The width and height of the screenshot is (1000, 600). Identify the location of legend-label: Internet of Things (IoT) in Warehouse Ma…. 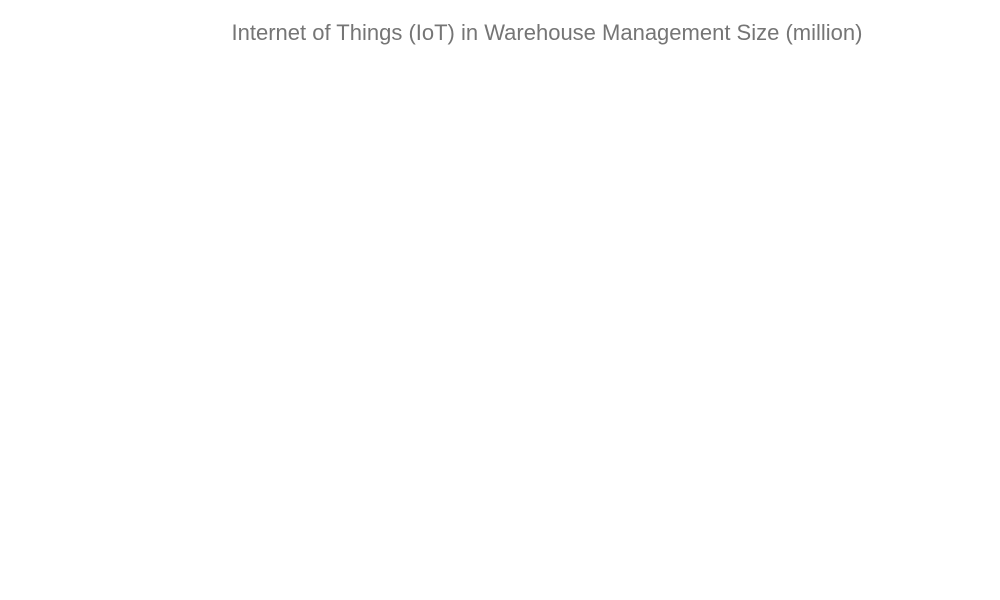
(547, 32).